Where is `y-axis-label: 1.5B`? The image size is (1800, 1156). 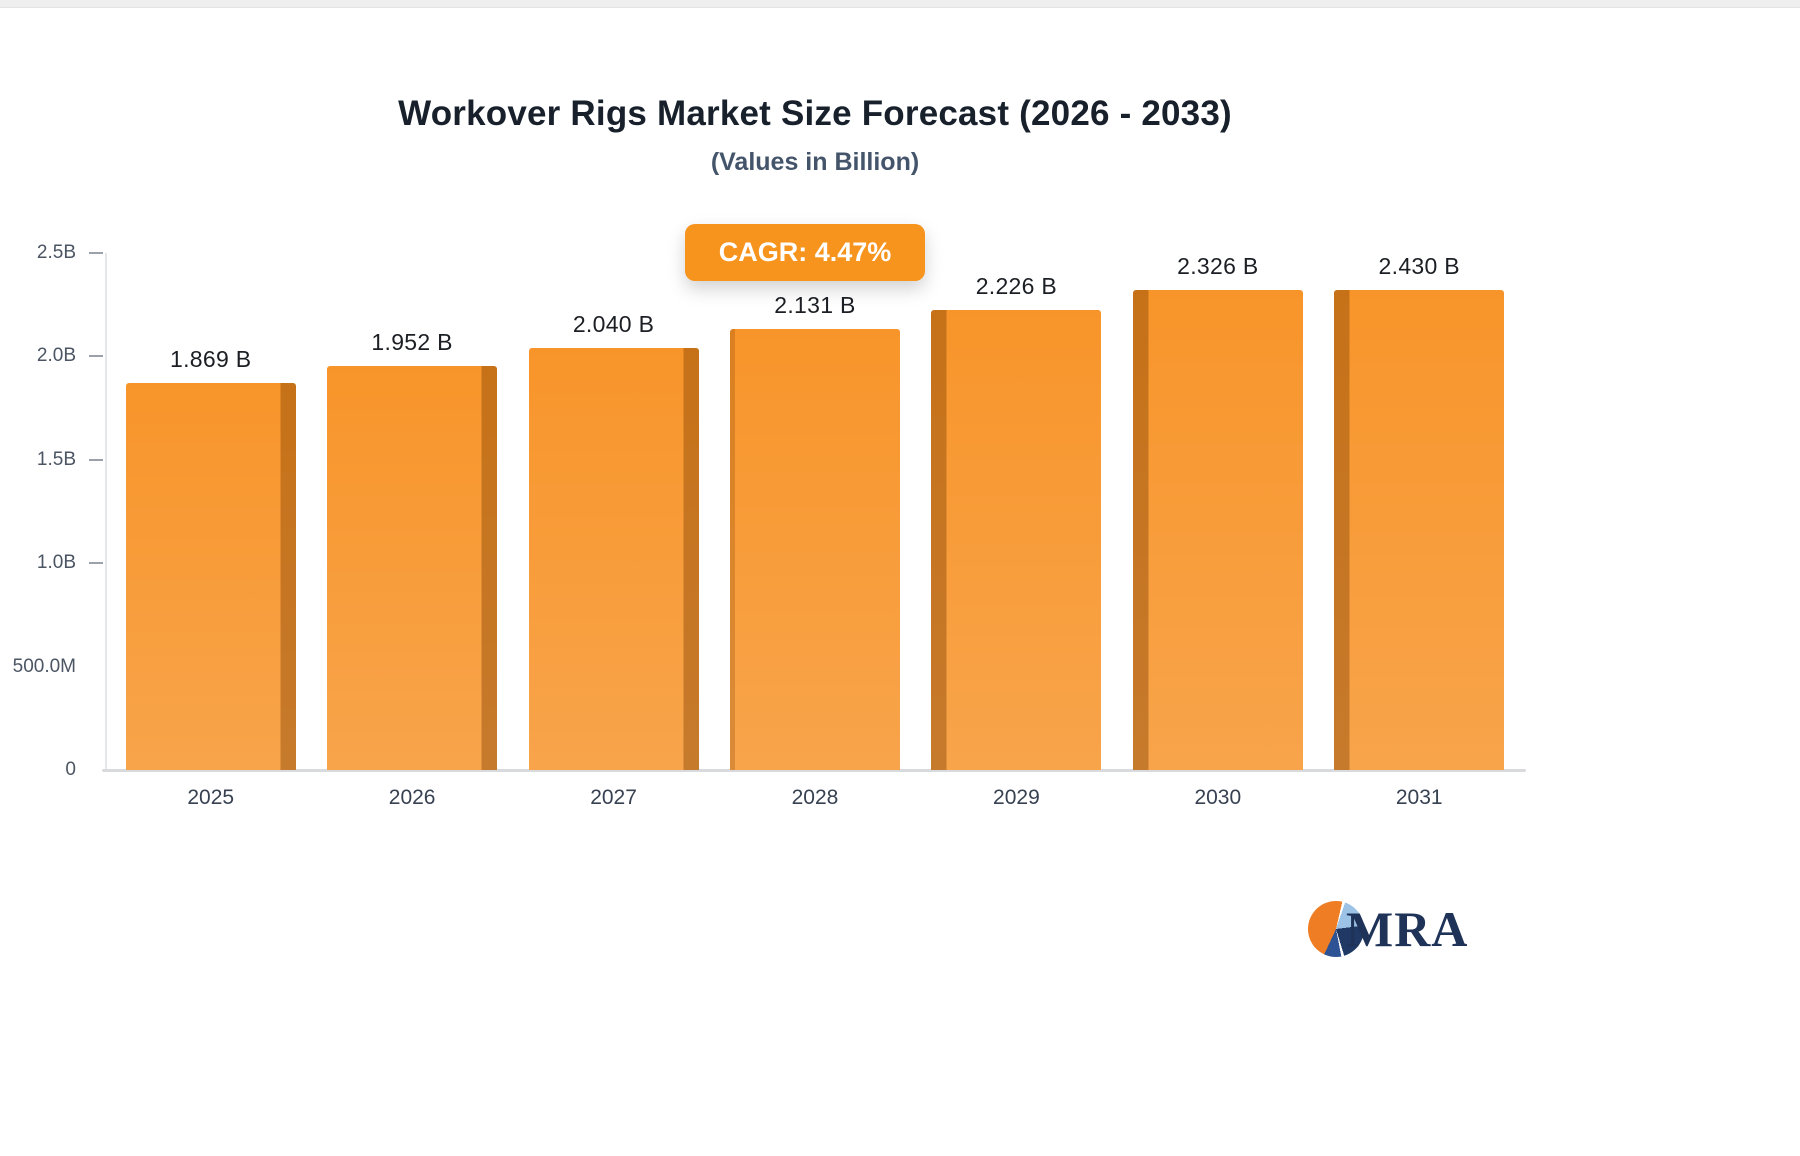 y-axis-label: 1.5B is located at coordinates (56, 459).